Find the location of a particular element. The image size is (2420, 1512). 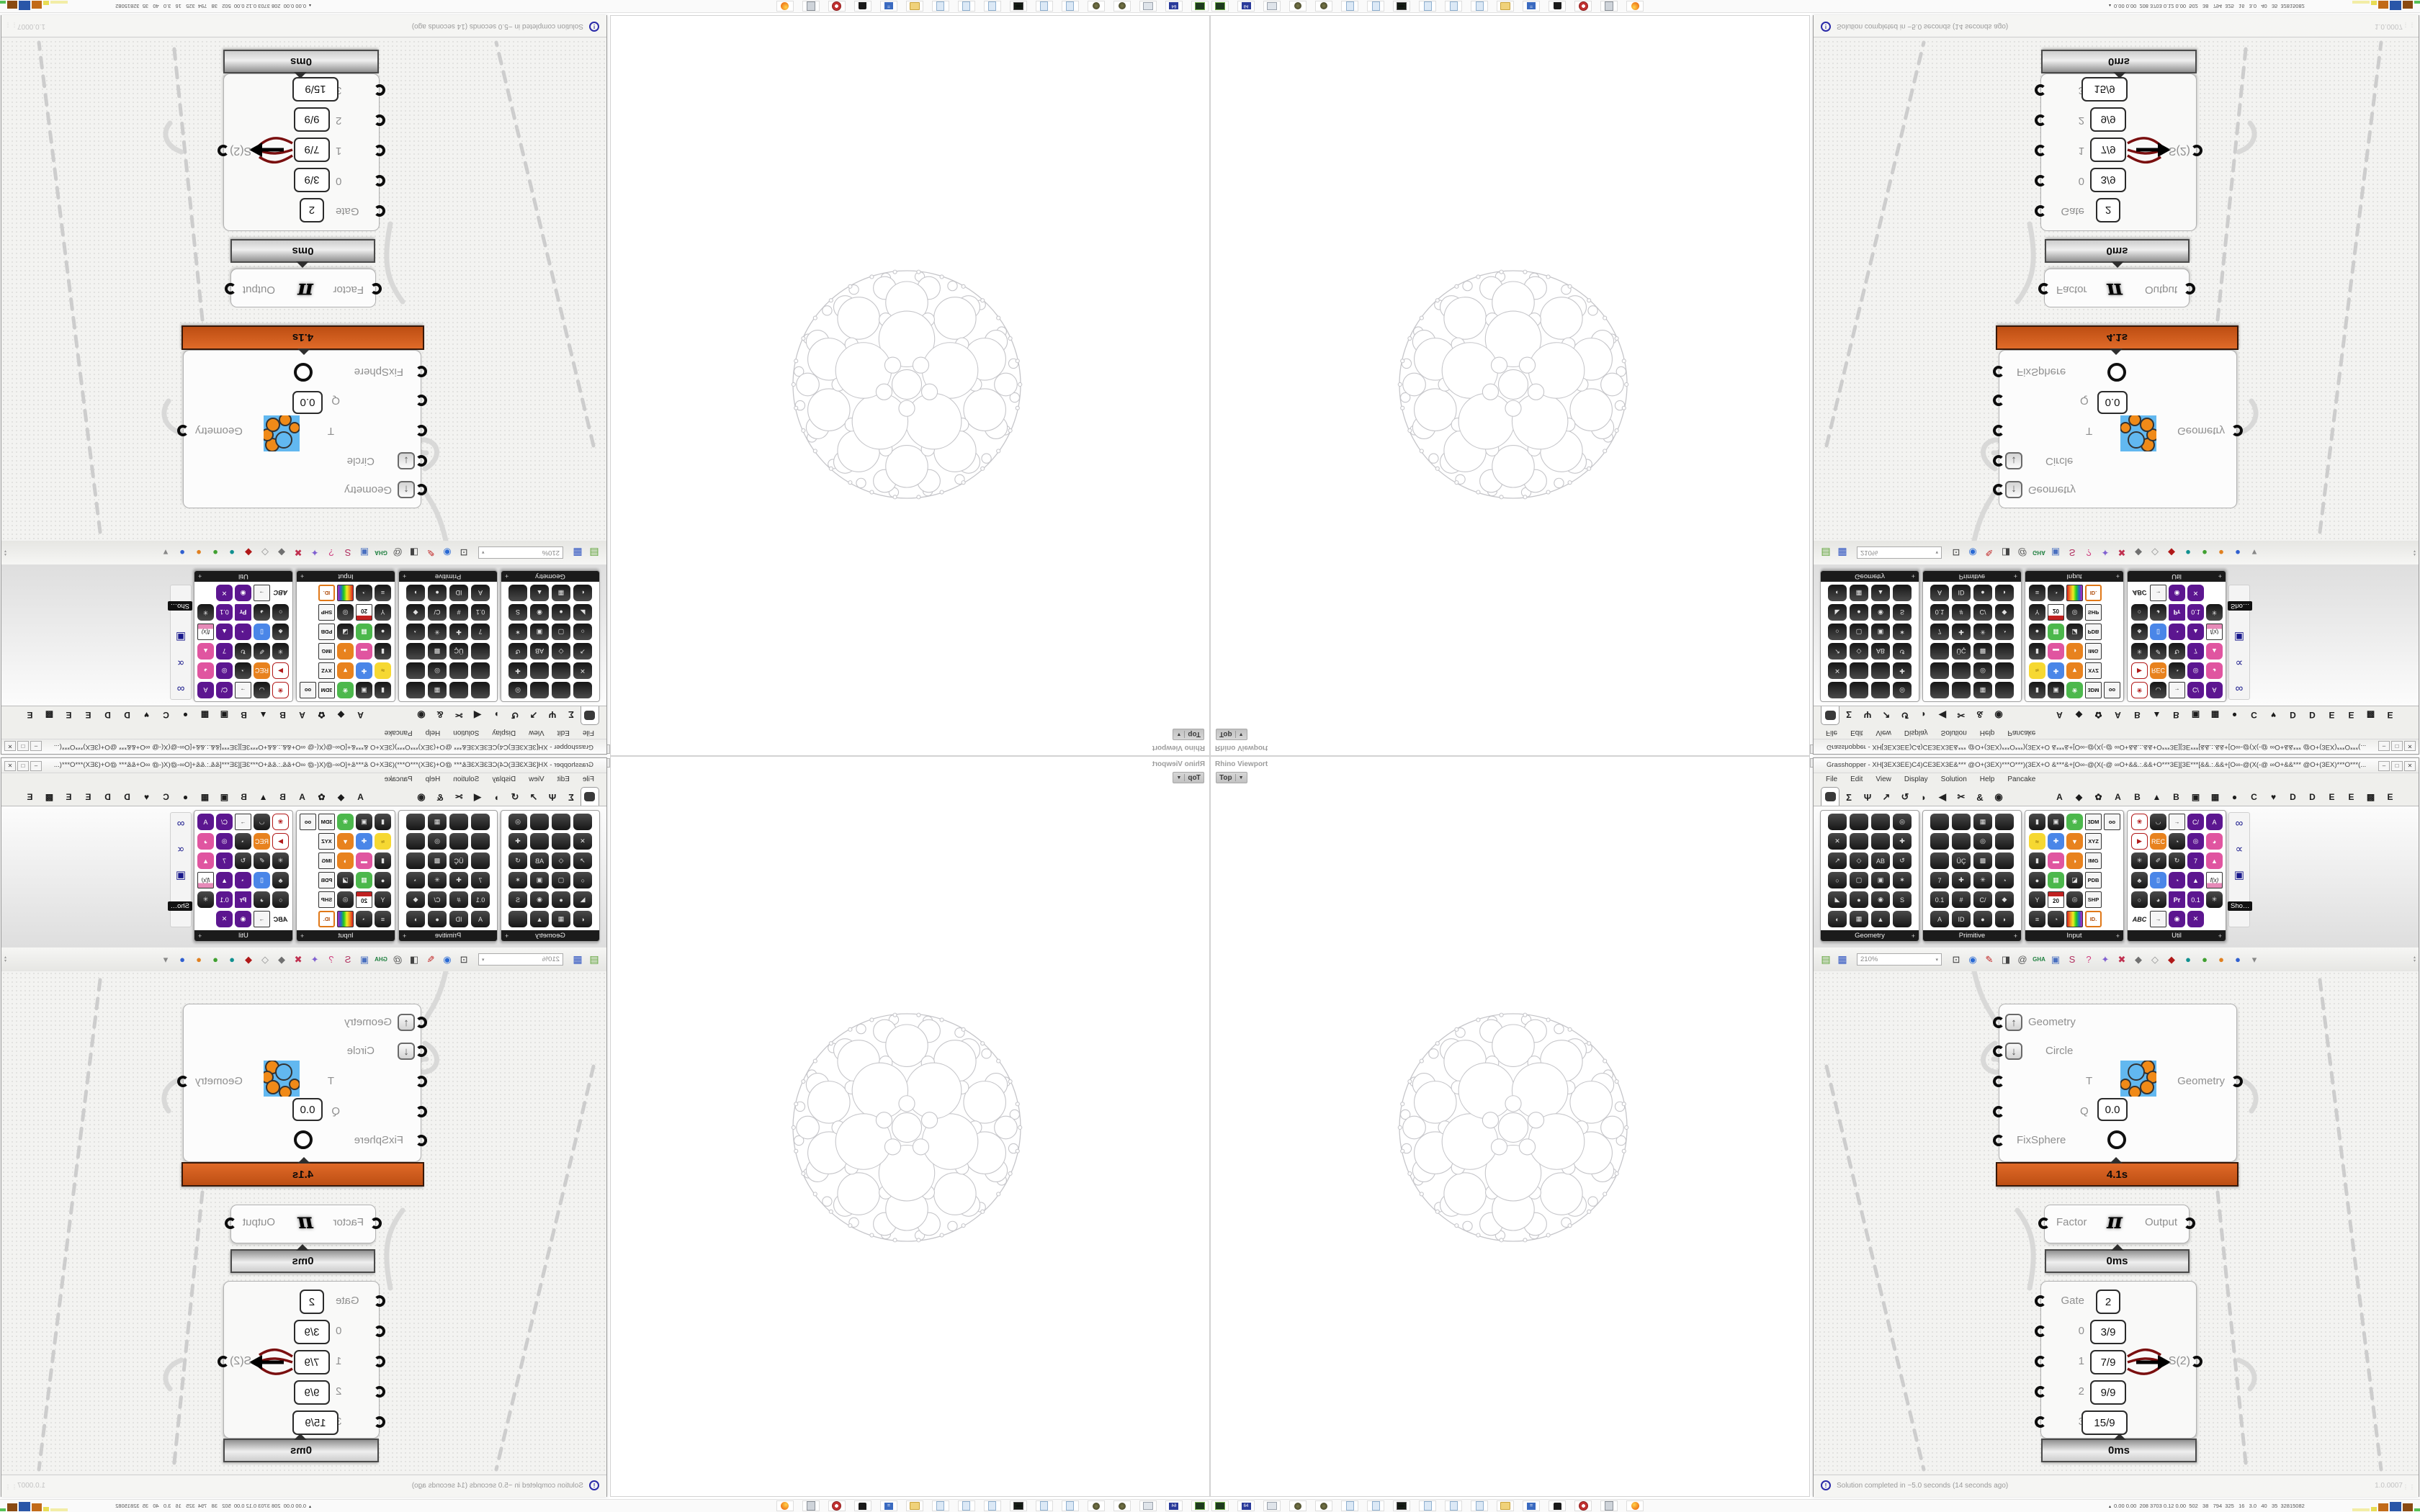

menu-item-solution: Solution is located at coordinates (466, 733).